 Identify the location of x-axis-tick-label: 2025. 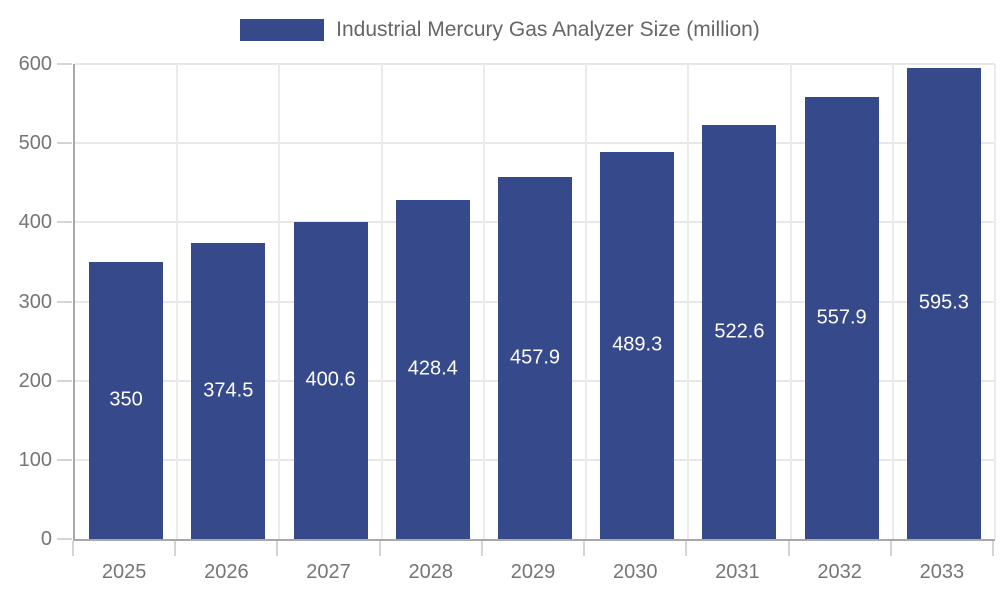
(124, 572).